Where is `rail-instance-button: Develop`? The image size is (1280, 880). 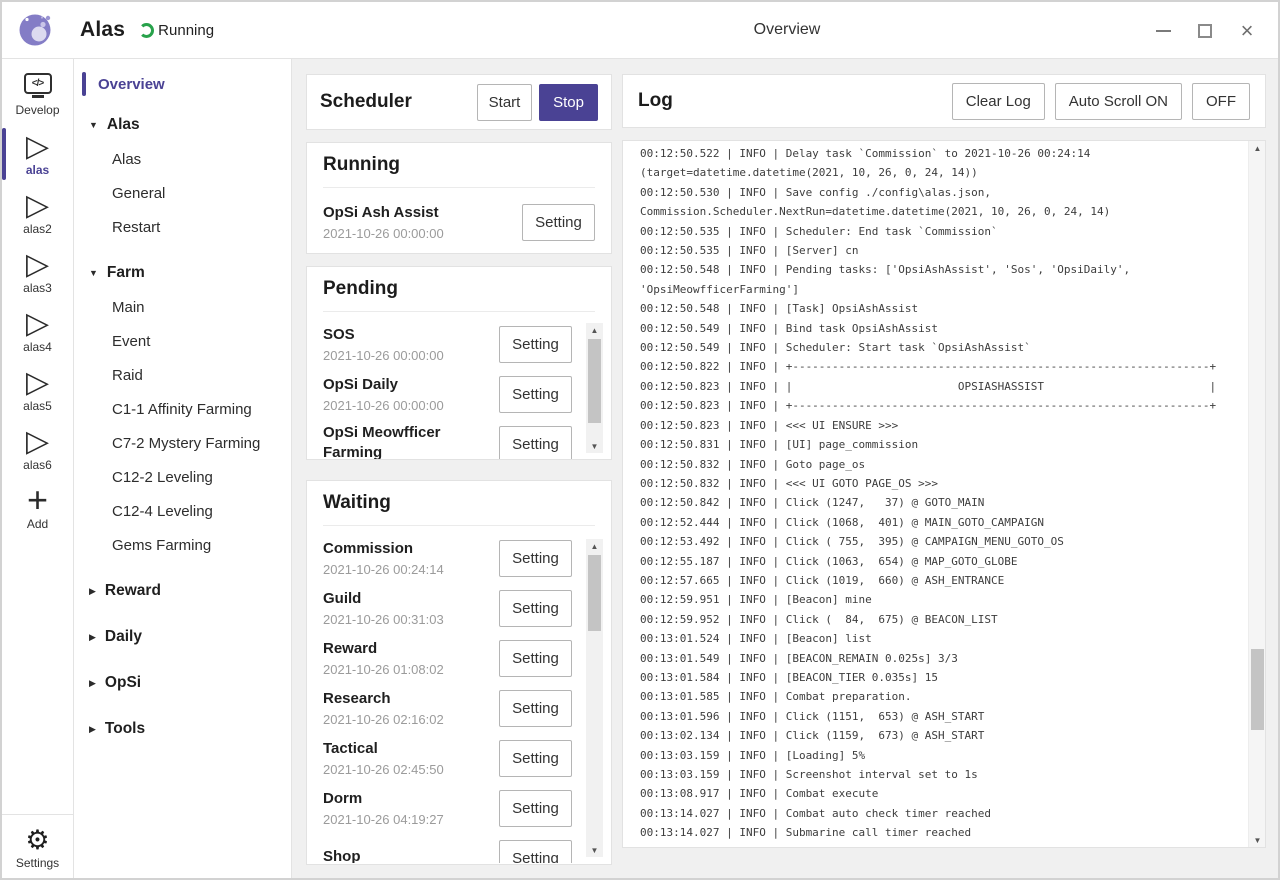 rail-instance-button: Develop is located at coordinates (37, 95).